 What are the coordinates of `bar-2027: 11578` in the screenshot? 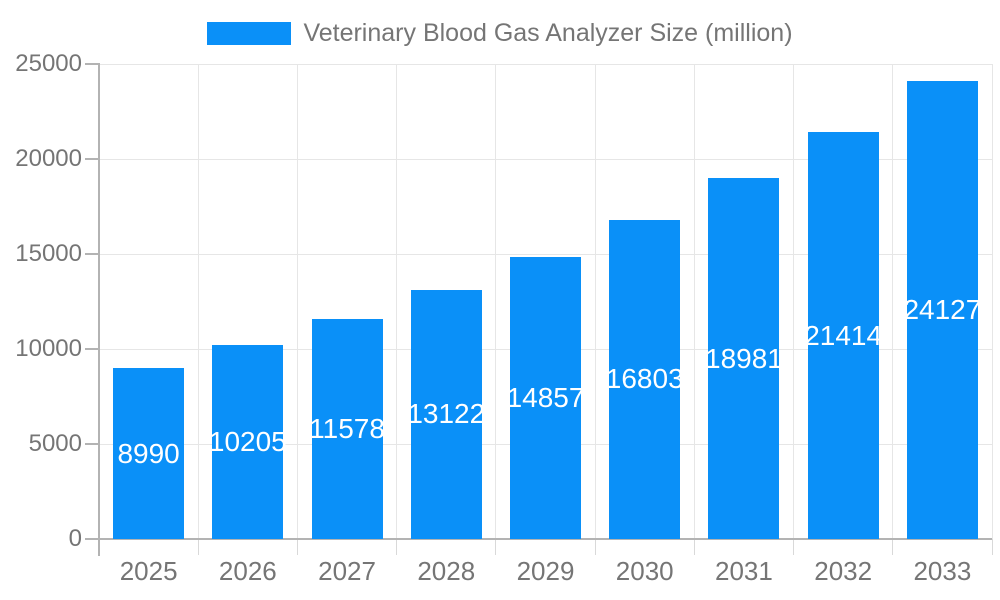 It's located at (347, 429).